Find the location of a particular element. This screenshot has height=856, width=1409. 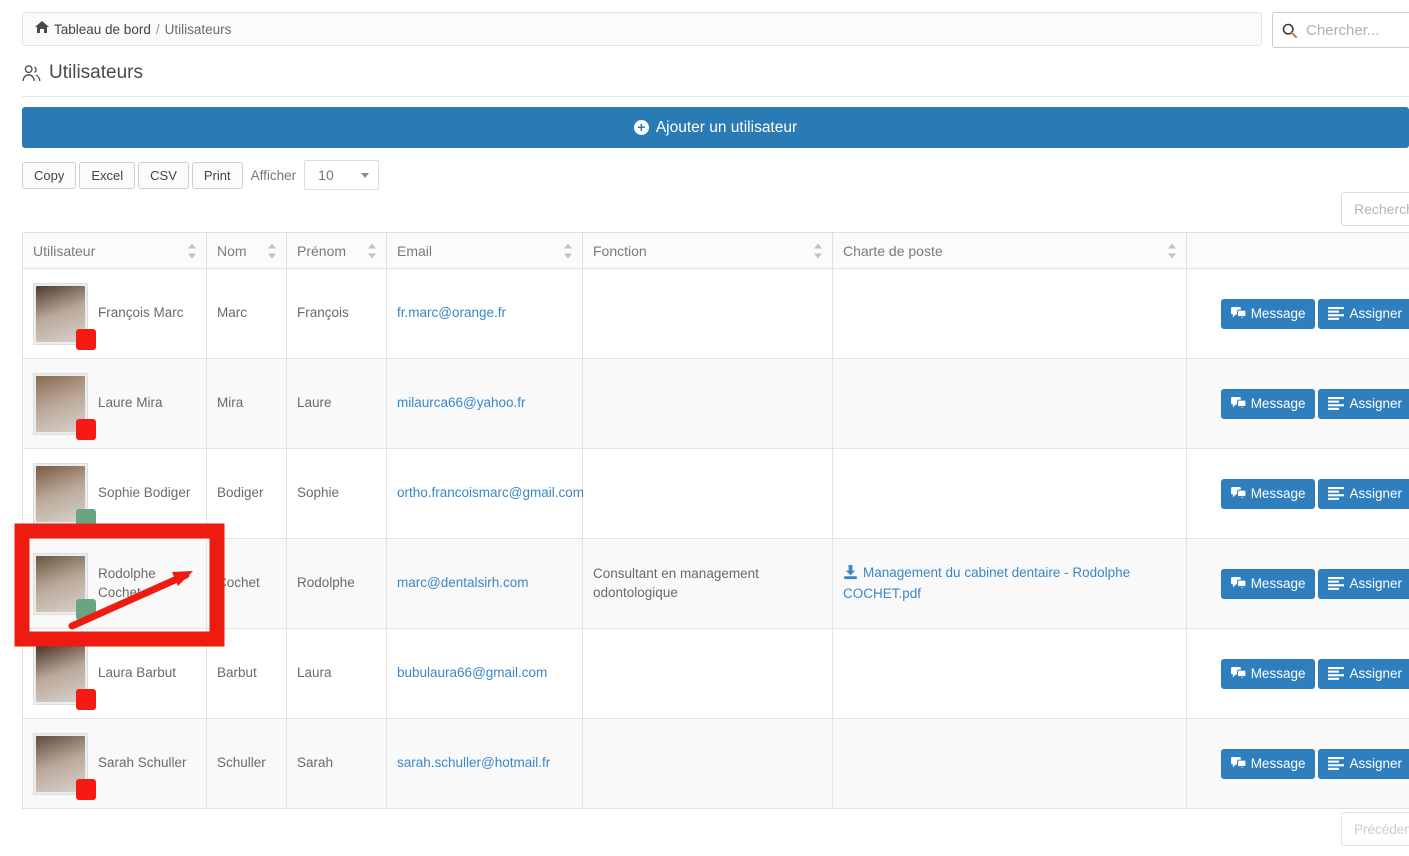

email-link: fr.marc@orange.fr is located at coordinates (451, 313).